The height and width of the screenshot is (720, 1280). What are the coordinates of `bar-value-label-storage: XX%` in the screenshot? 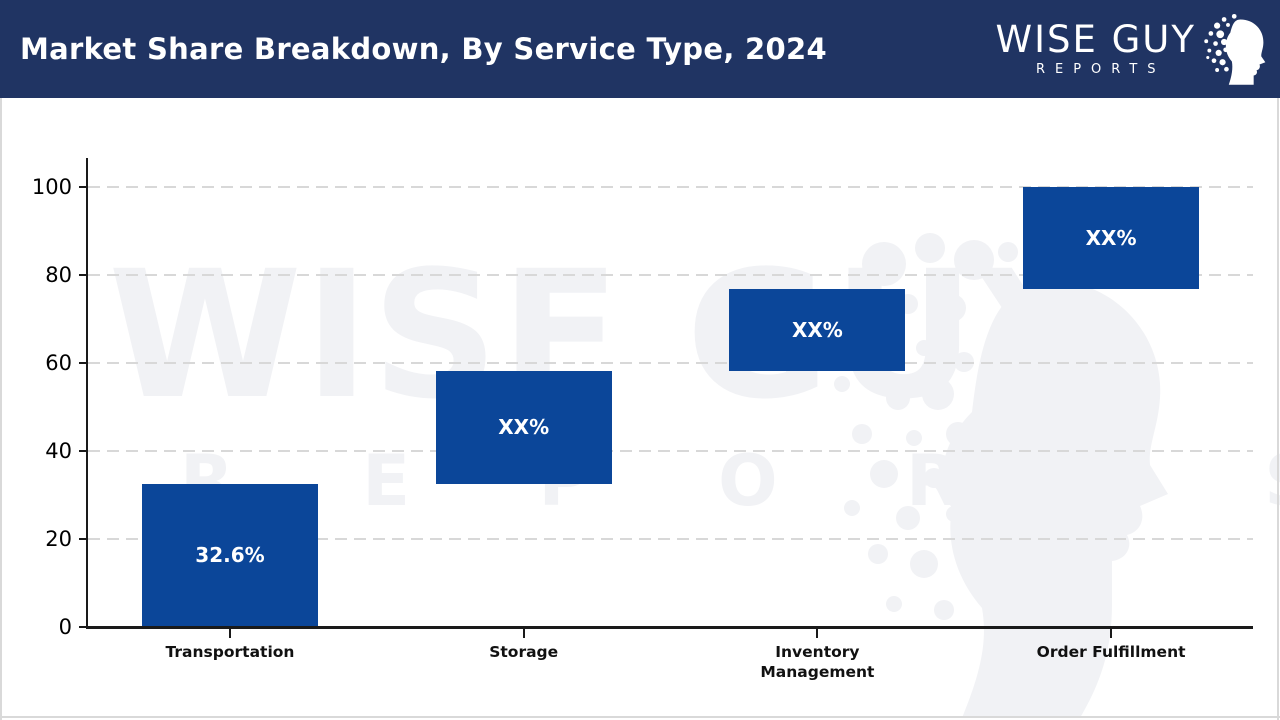 It's located at (524, 427).